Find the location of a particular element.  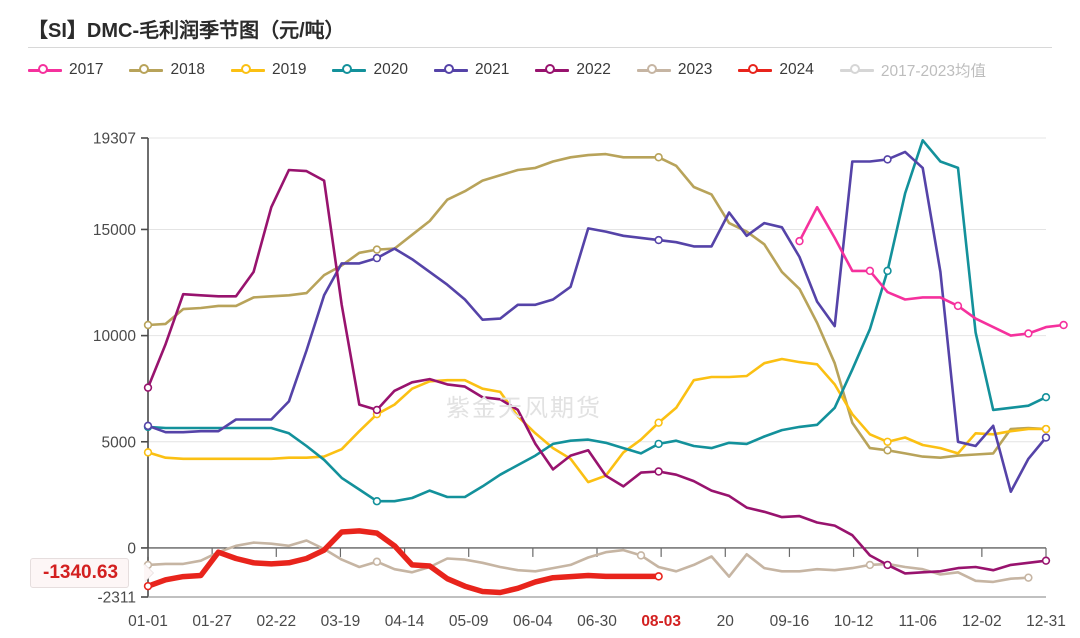

series-line-2023 is located at coordinates (588, 561).